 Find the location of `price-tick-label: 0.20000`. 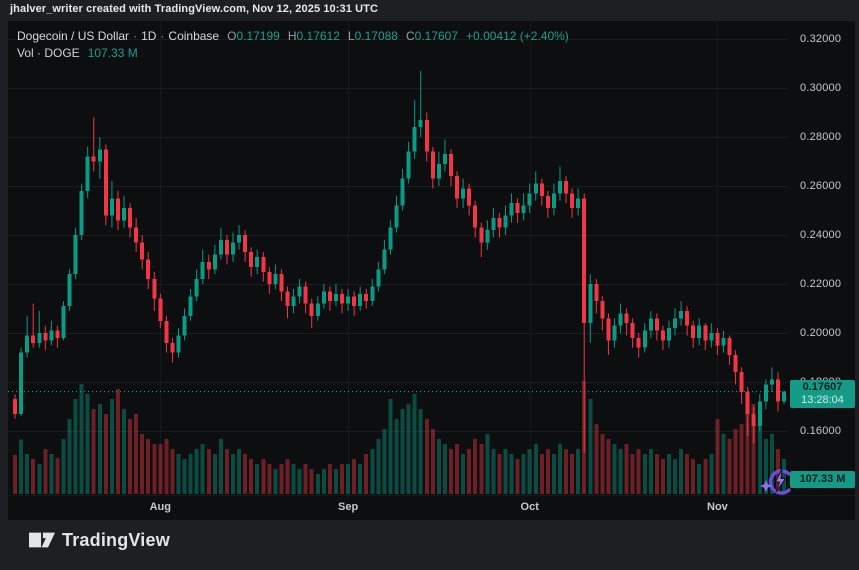

price-tick-label: 0.20000 is located at coordinates (821, 333).